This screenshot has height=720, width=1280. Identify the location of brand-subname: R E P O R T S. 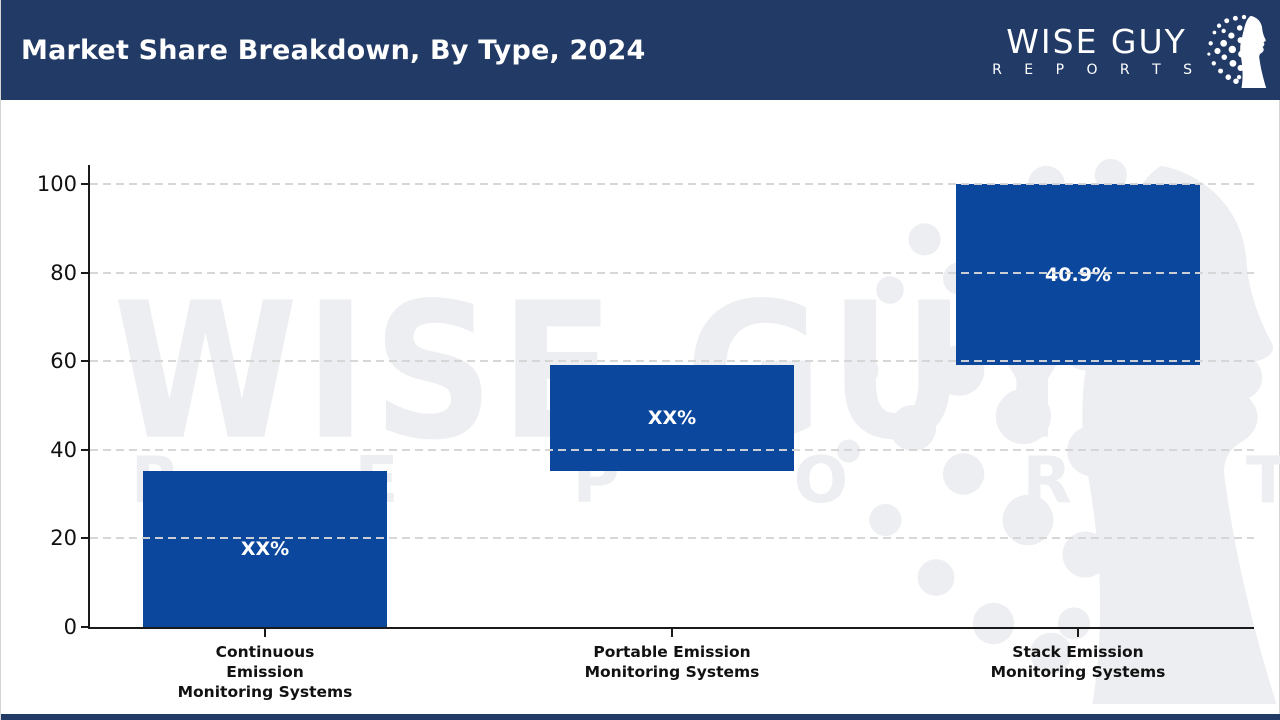
(1096, 70).